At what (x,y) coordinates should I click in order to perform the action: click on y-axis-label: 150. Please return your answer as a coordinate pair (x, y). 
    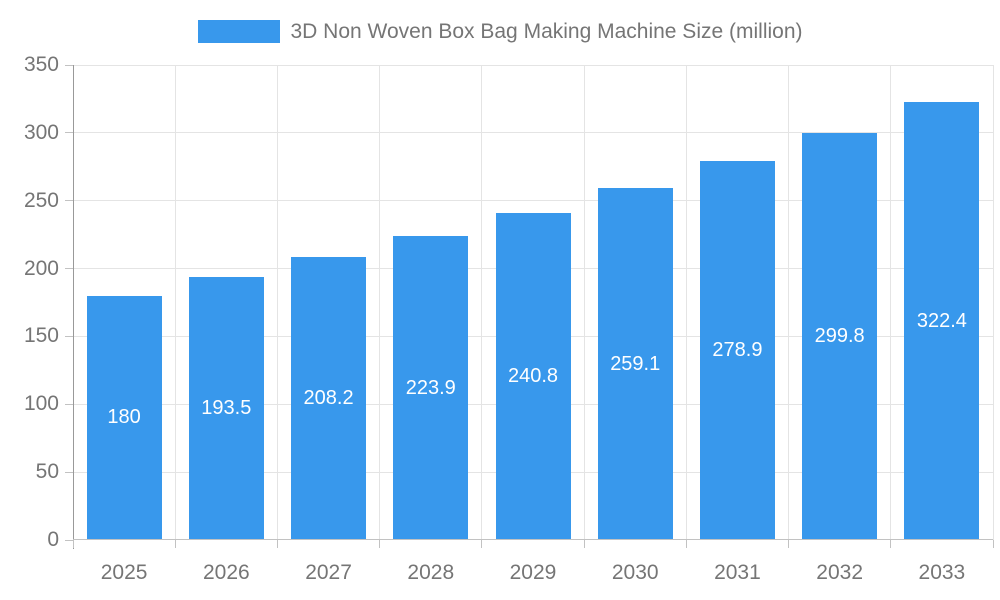
    Looking at the image, I should click on (41, 336).